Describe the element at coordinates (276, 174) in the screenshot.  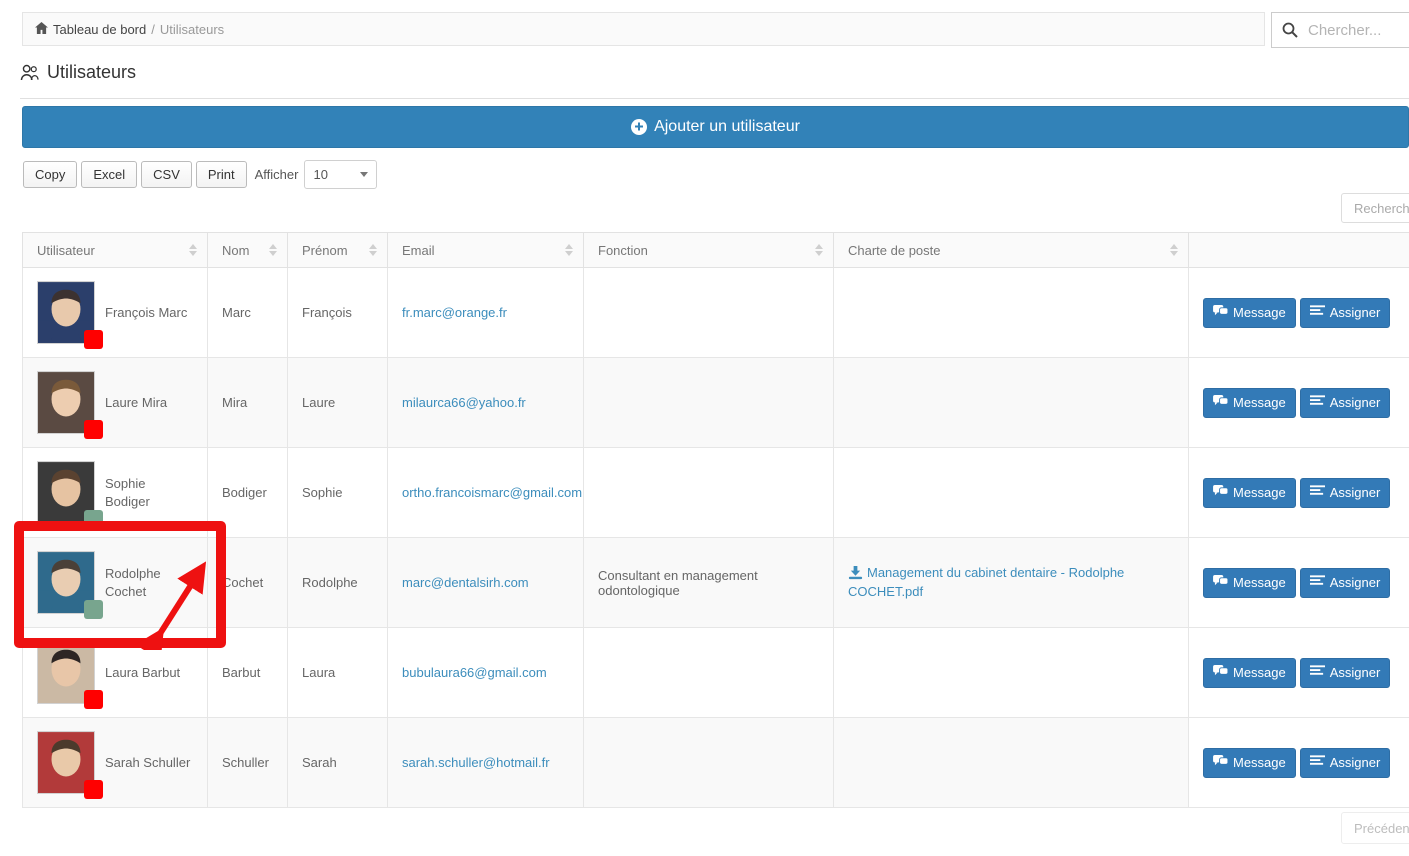
I see `page-length-label: Afficher` at that location.